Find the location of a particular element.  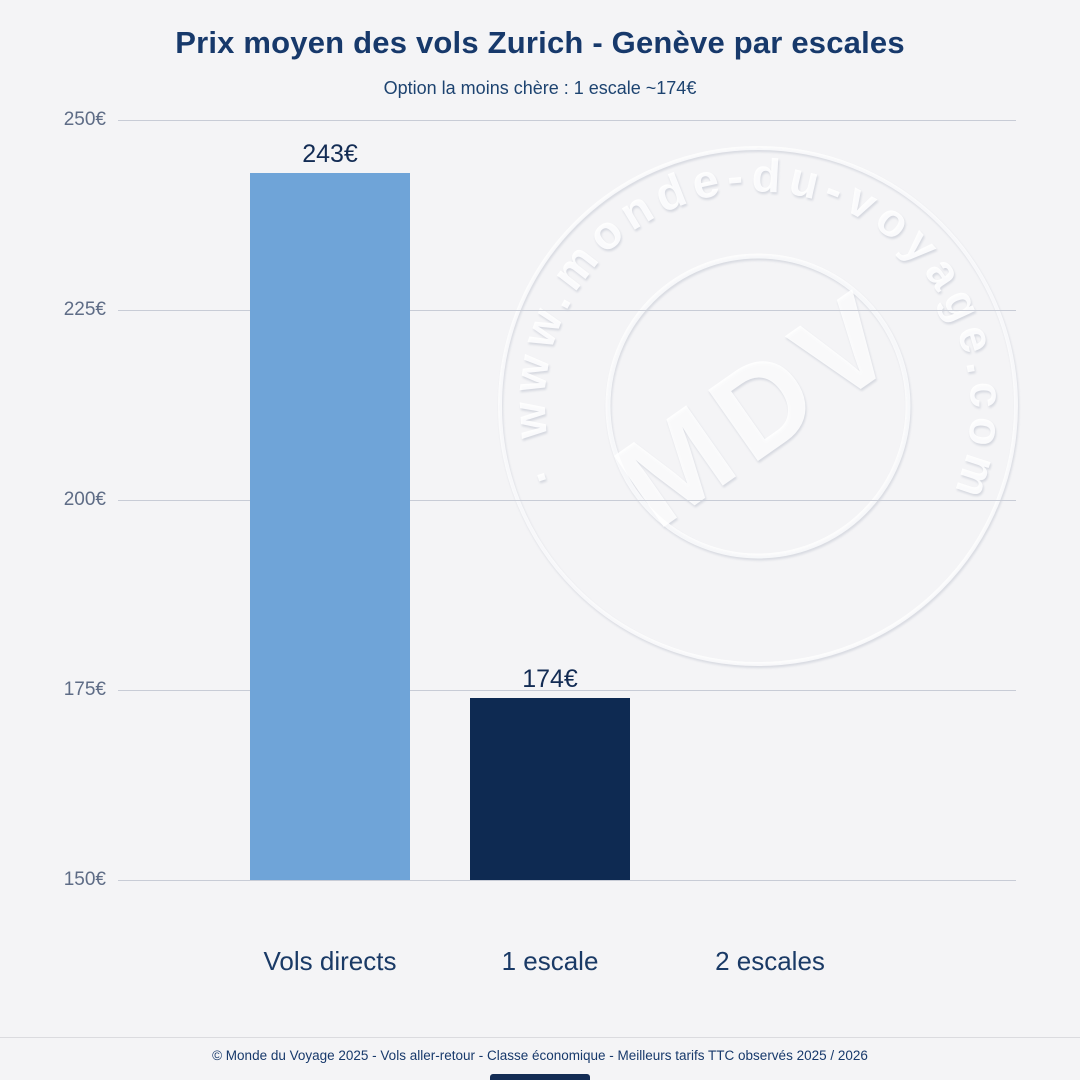

x-axis-category-label: Vols directs is located at coordinates (330, 961).